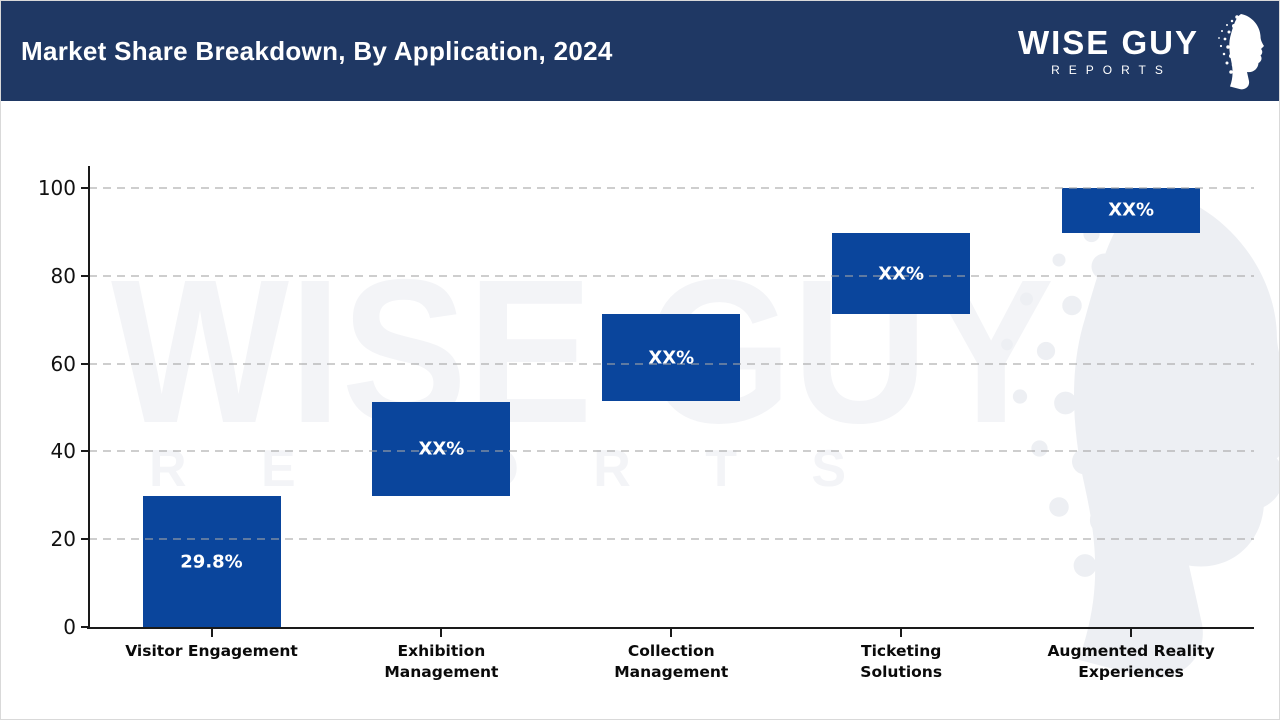  Describe the element at coordinates (1140, 433) in the screenshot. I see `watermark-head-profile-icon` at that location.